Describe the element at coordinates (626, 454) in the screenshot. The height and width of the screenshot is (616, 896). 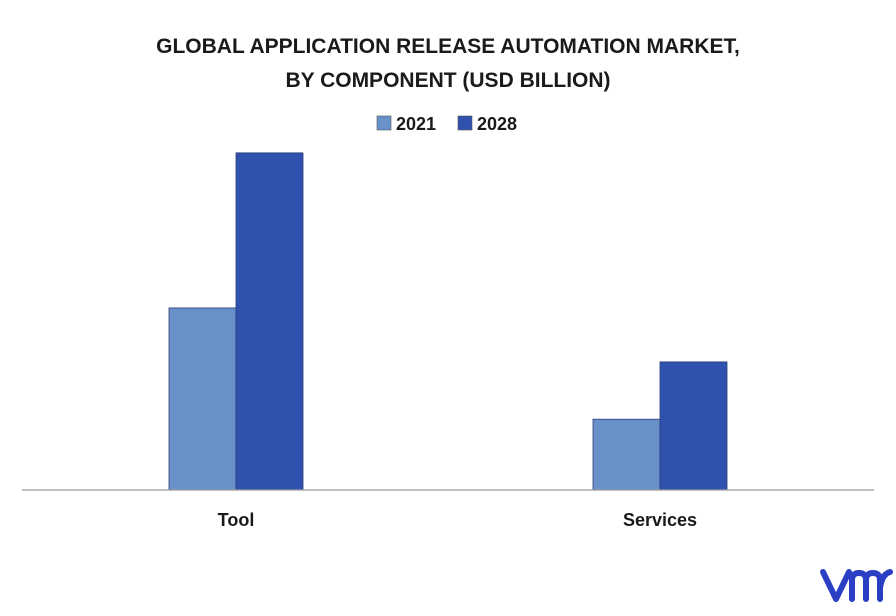
I see `bar-services-2021` at that location.